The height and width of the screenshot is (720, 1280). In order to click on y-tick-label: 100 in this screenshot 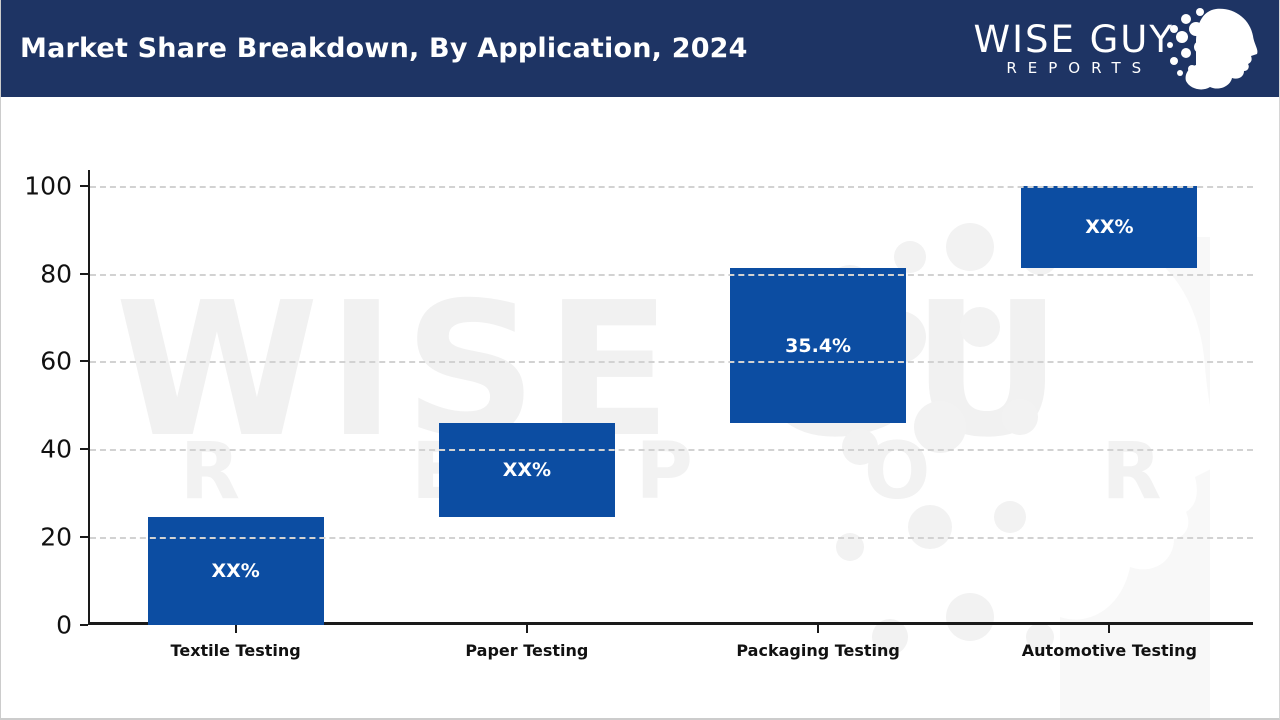, I will do `click(48, 186)`.